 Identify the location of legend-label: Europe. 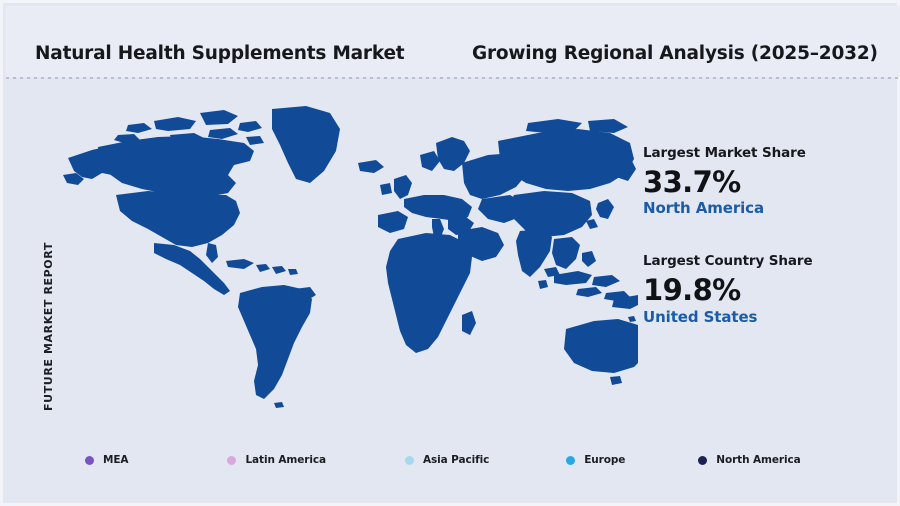
(605, 460).